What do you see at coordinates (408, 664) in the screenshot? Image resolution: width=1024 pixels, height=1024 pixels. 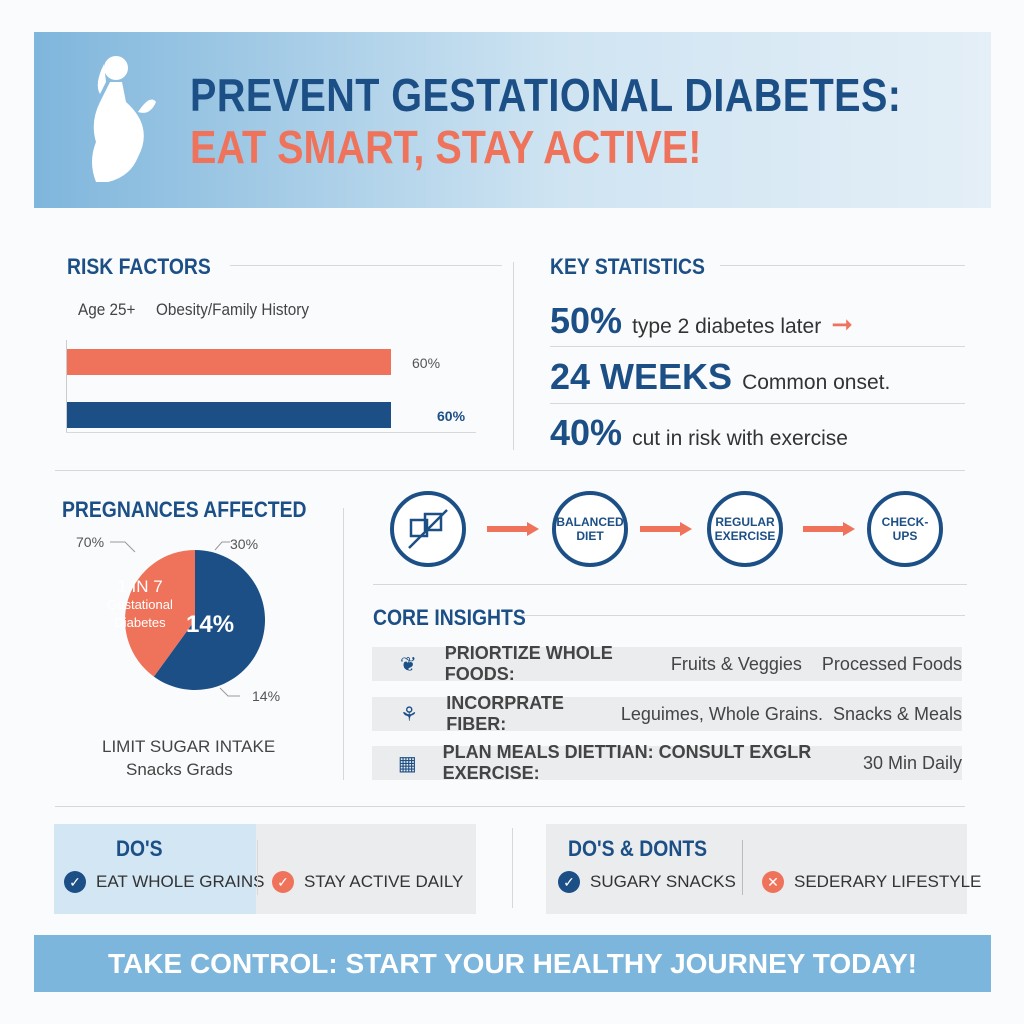 I see `leaf-icon: ❦` at bounding box center [408, 664].